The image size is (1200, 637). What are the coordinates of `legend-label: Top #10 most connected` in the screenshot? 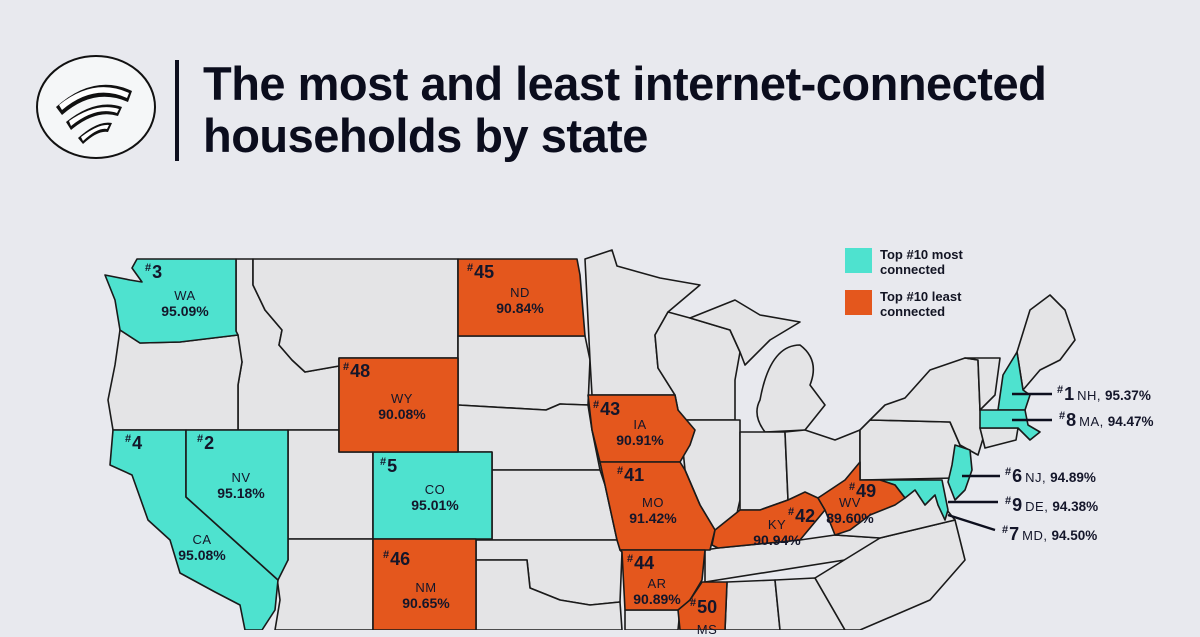 It's located at (921, 262).